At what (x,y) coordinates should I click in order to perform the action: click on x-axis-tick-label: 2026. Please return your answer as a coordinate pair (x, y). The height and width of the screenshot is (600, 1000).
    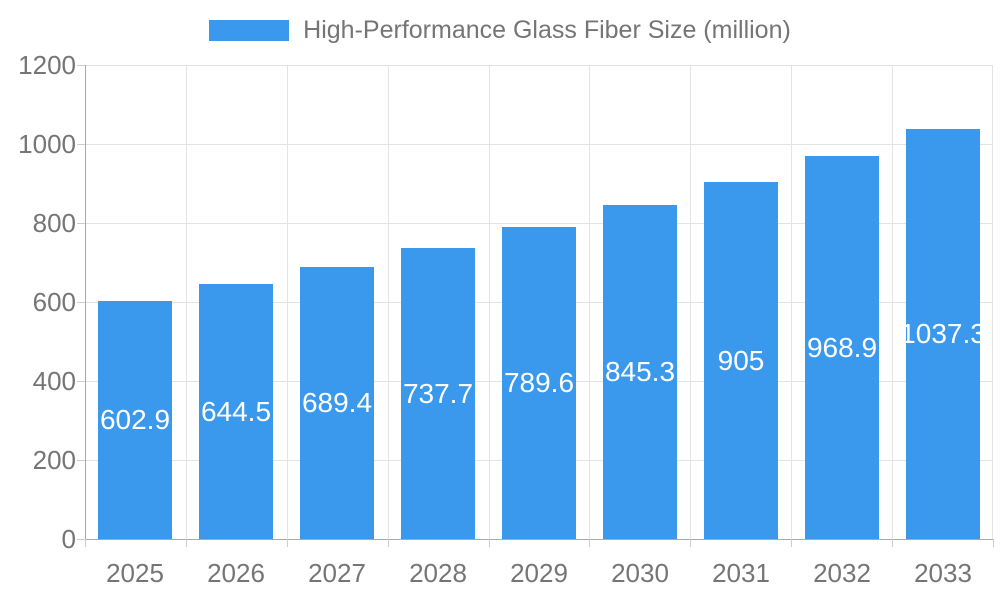
    Looking at the image, I should click on (236, 573).